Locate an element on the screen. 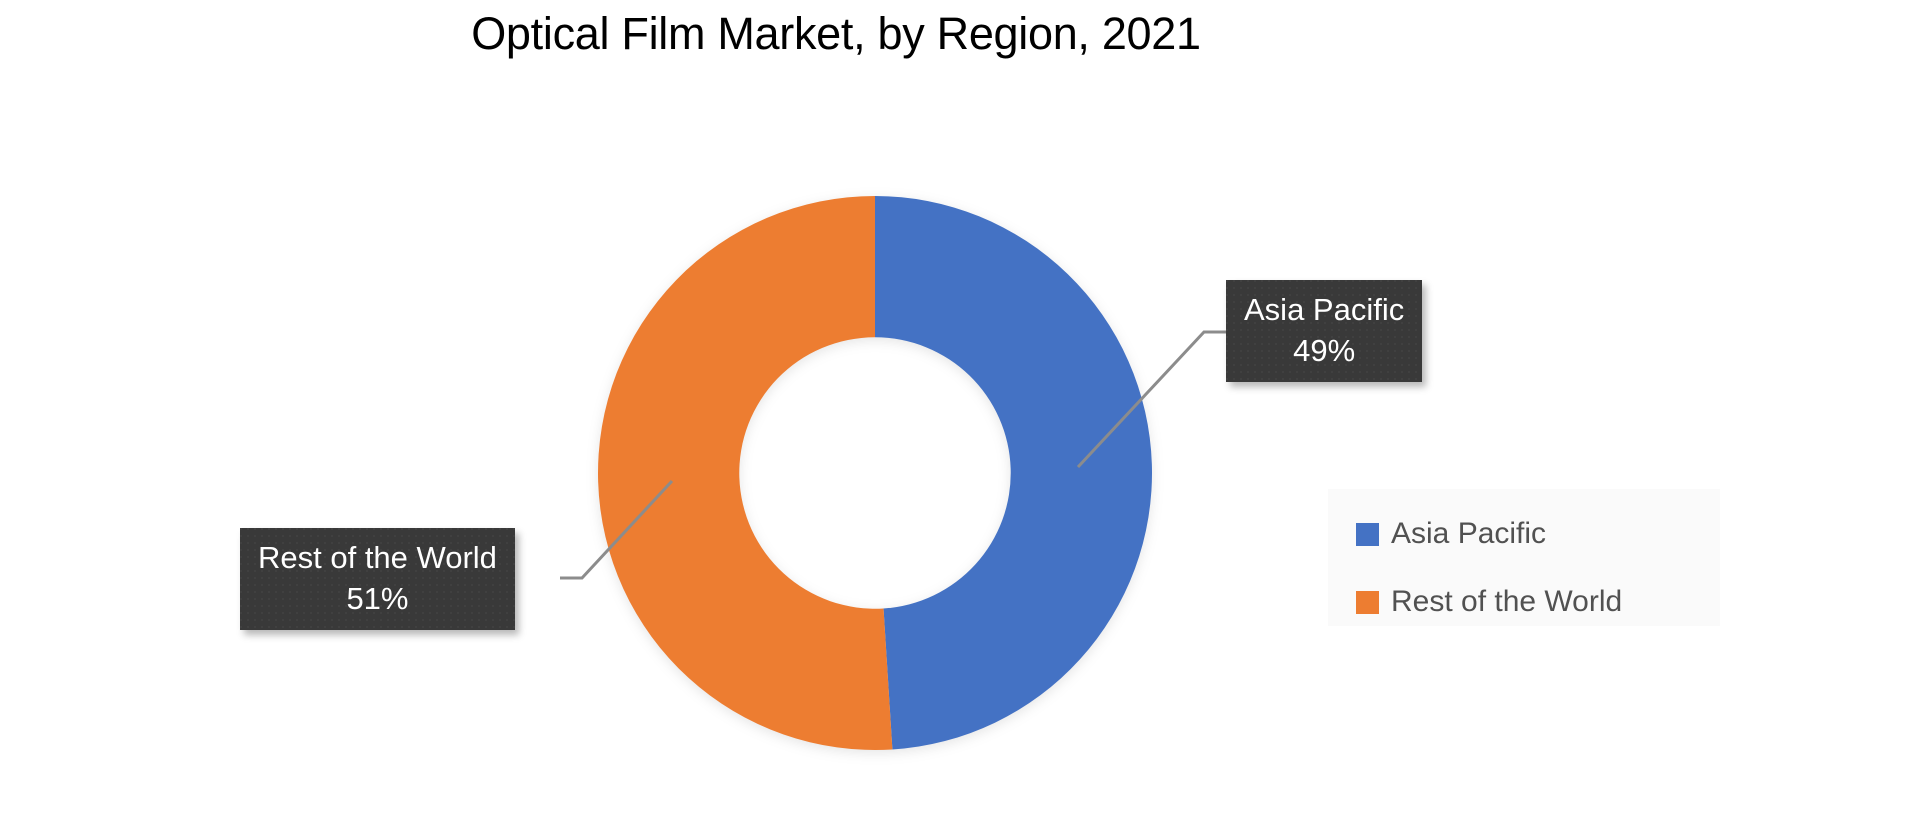  data-label-rest-of-world: Rest of the World 51% is located at coordinates (377, 579).